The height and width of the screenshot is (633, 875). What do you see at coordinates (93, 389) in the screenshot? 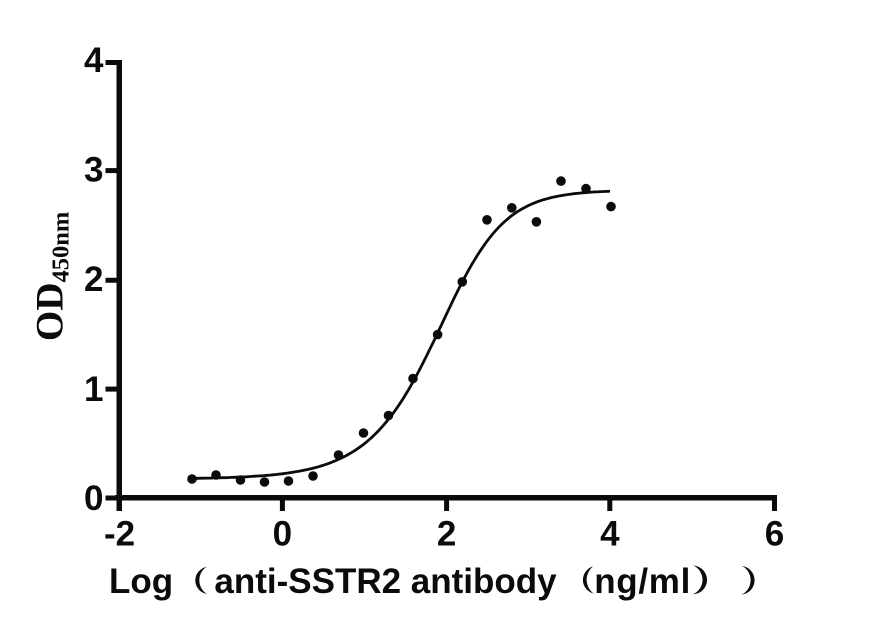
I see `svg-text: 1` at bounding box center [93, 389].